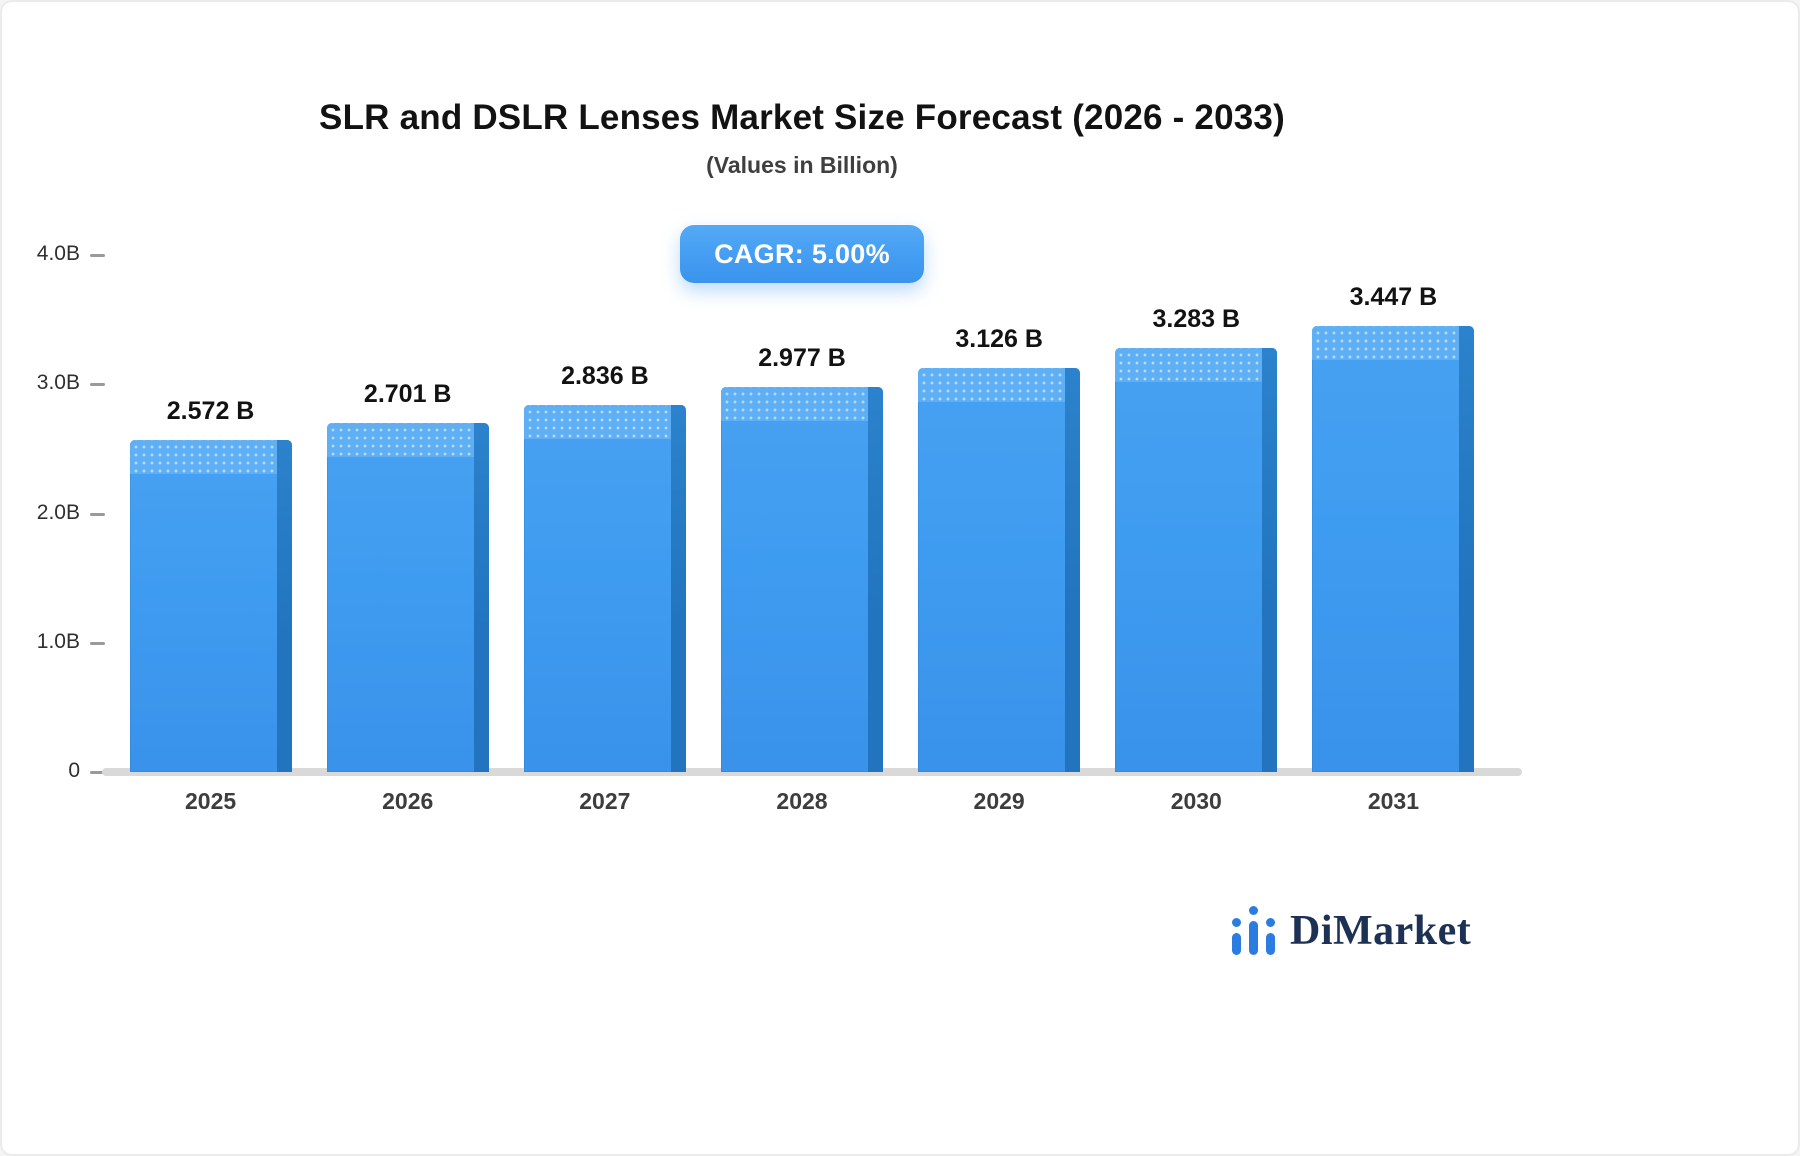 Image resolution: width=1800 pixels, height=1156 pixels. I want to click on page-subtitle: (Values in Billion), so click(802, 165).